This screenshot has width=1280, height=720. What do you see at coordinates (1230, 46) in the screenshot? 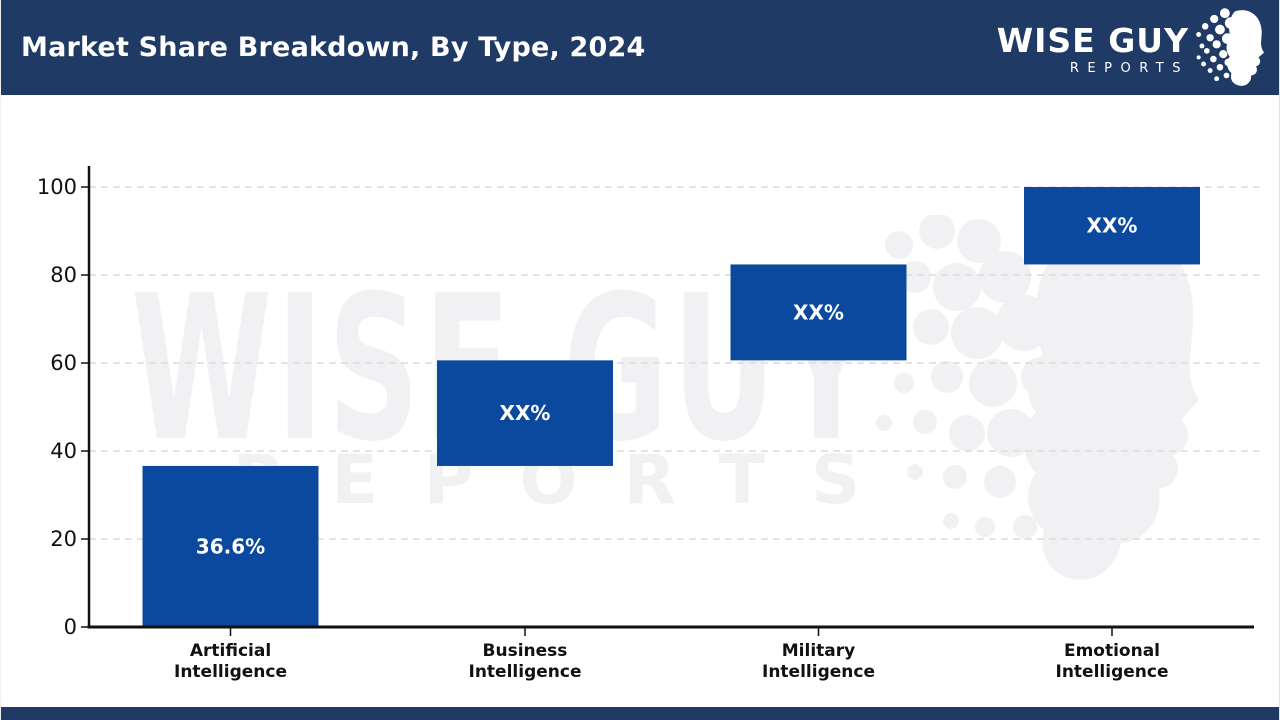
I see `logo-head-icon` at bounding box center [1230, 46].